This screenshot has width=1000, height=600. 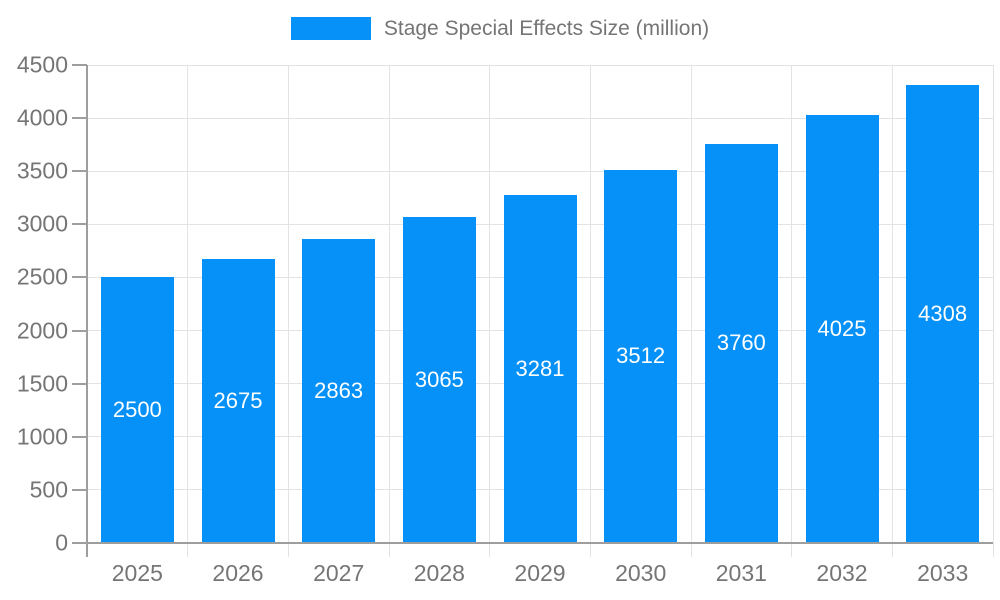 I want to click on x-tick-label: 2030, so click(x=641, y=573).